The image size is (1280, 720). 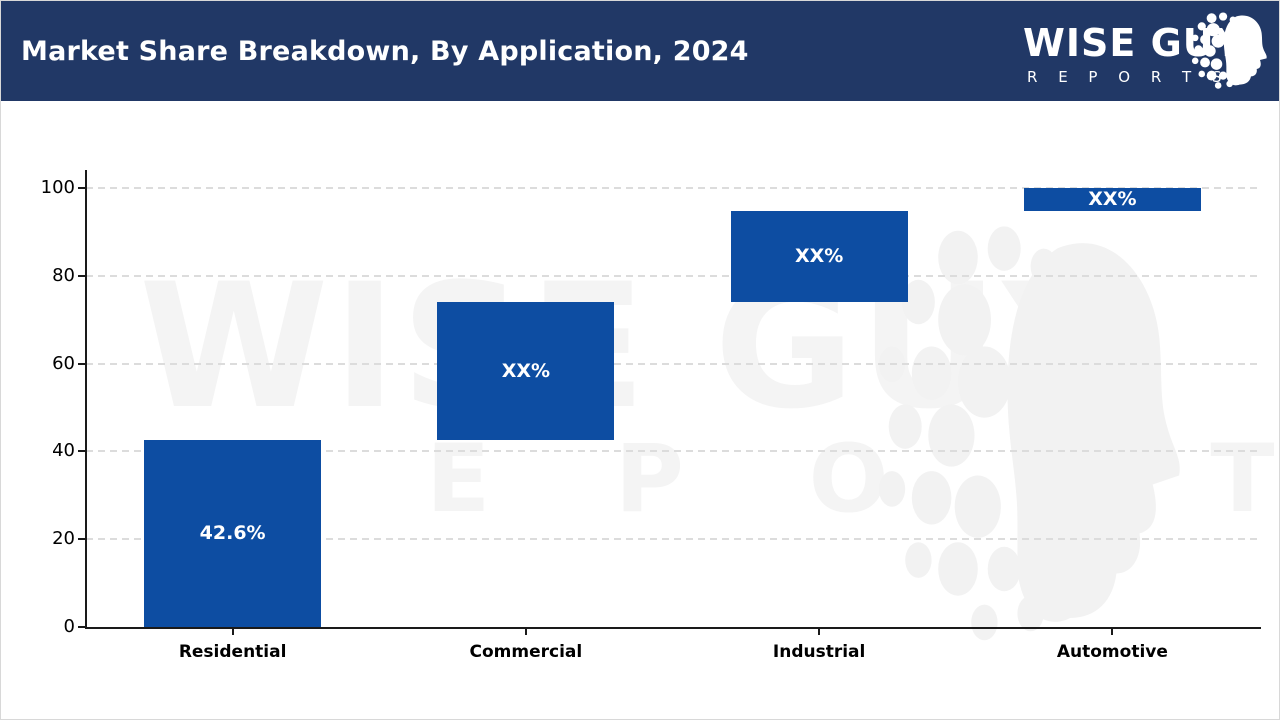 What do you see at coordinates (1112, 652) in the screenshot?
I see `x-tick-label-automotive: Automotive` at bounding box center [1112, 652].